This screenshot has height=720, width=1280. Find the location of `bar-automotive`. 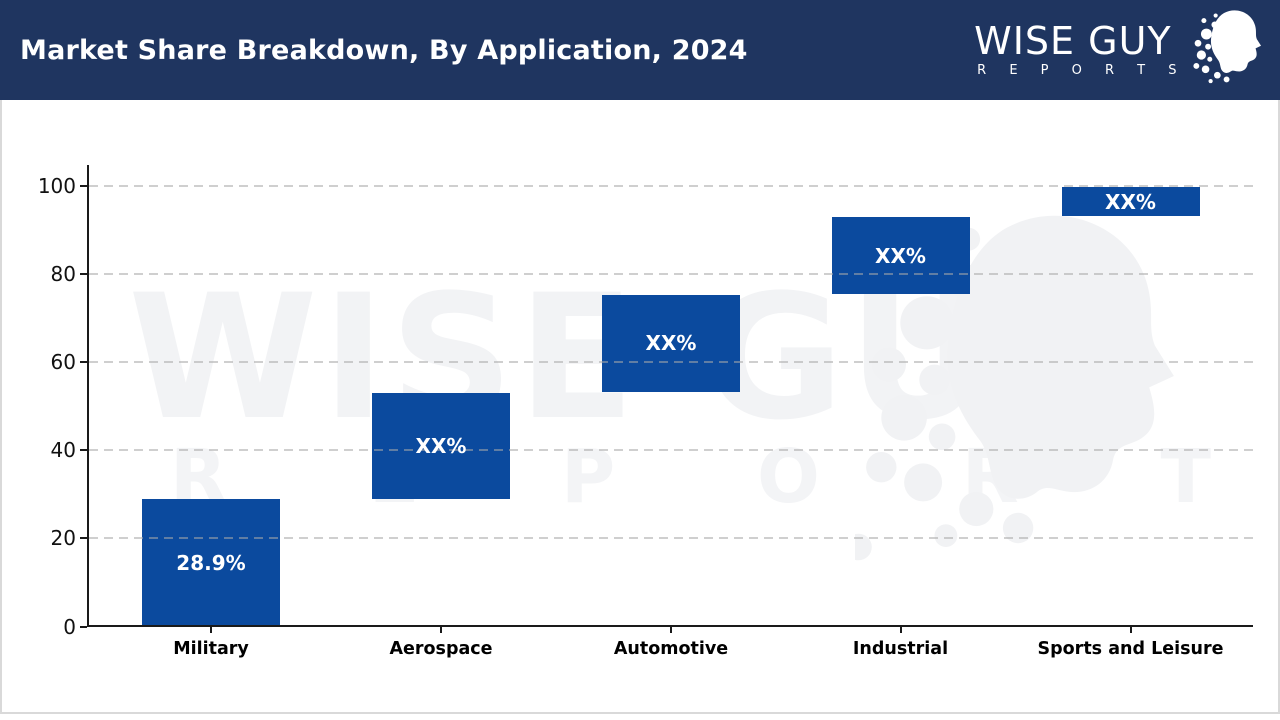

bar-automotive is located at coordinates (671, 343).